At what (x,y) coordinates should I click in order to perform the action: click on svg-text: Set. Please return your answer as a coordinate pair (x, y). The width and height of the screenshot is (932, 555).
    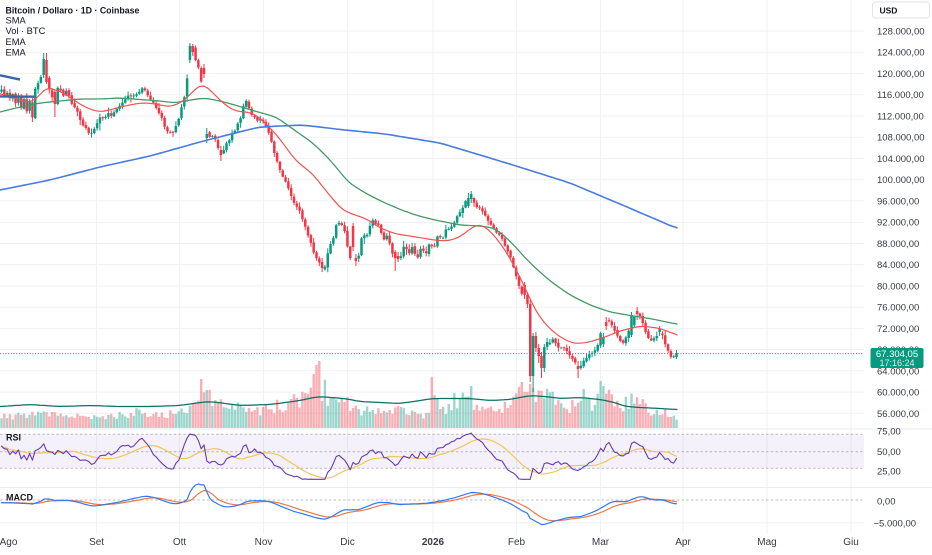
    Looking at the image, I should click on (96, 542).